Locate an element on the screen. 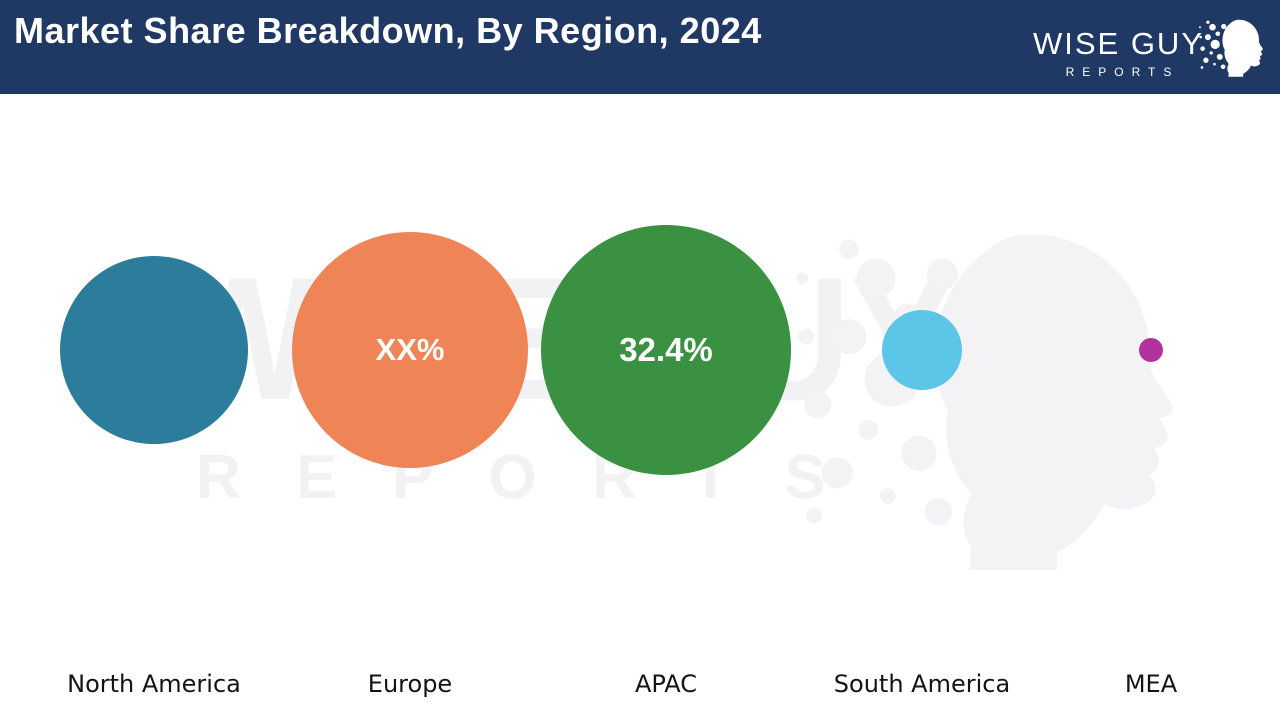  bubble-north-america is located at coordinates (154, 350).